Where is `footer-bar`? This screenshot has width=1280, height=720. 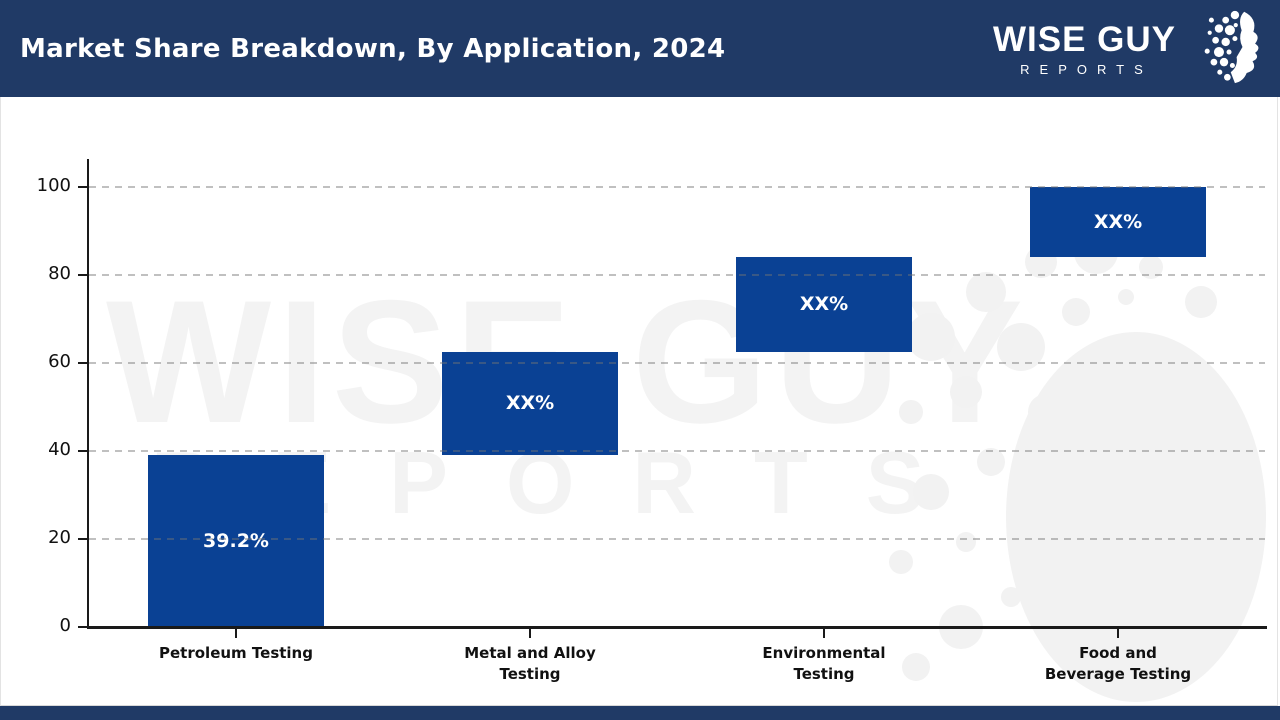
footer-bar is located at coordinates (640, 713).